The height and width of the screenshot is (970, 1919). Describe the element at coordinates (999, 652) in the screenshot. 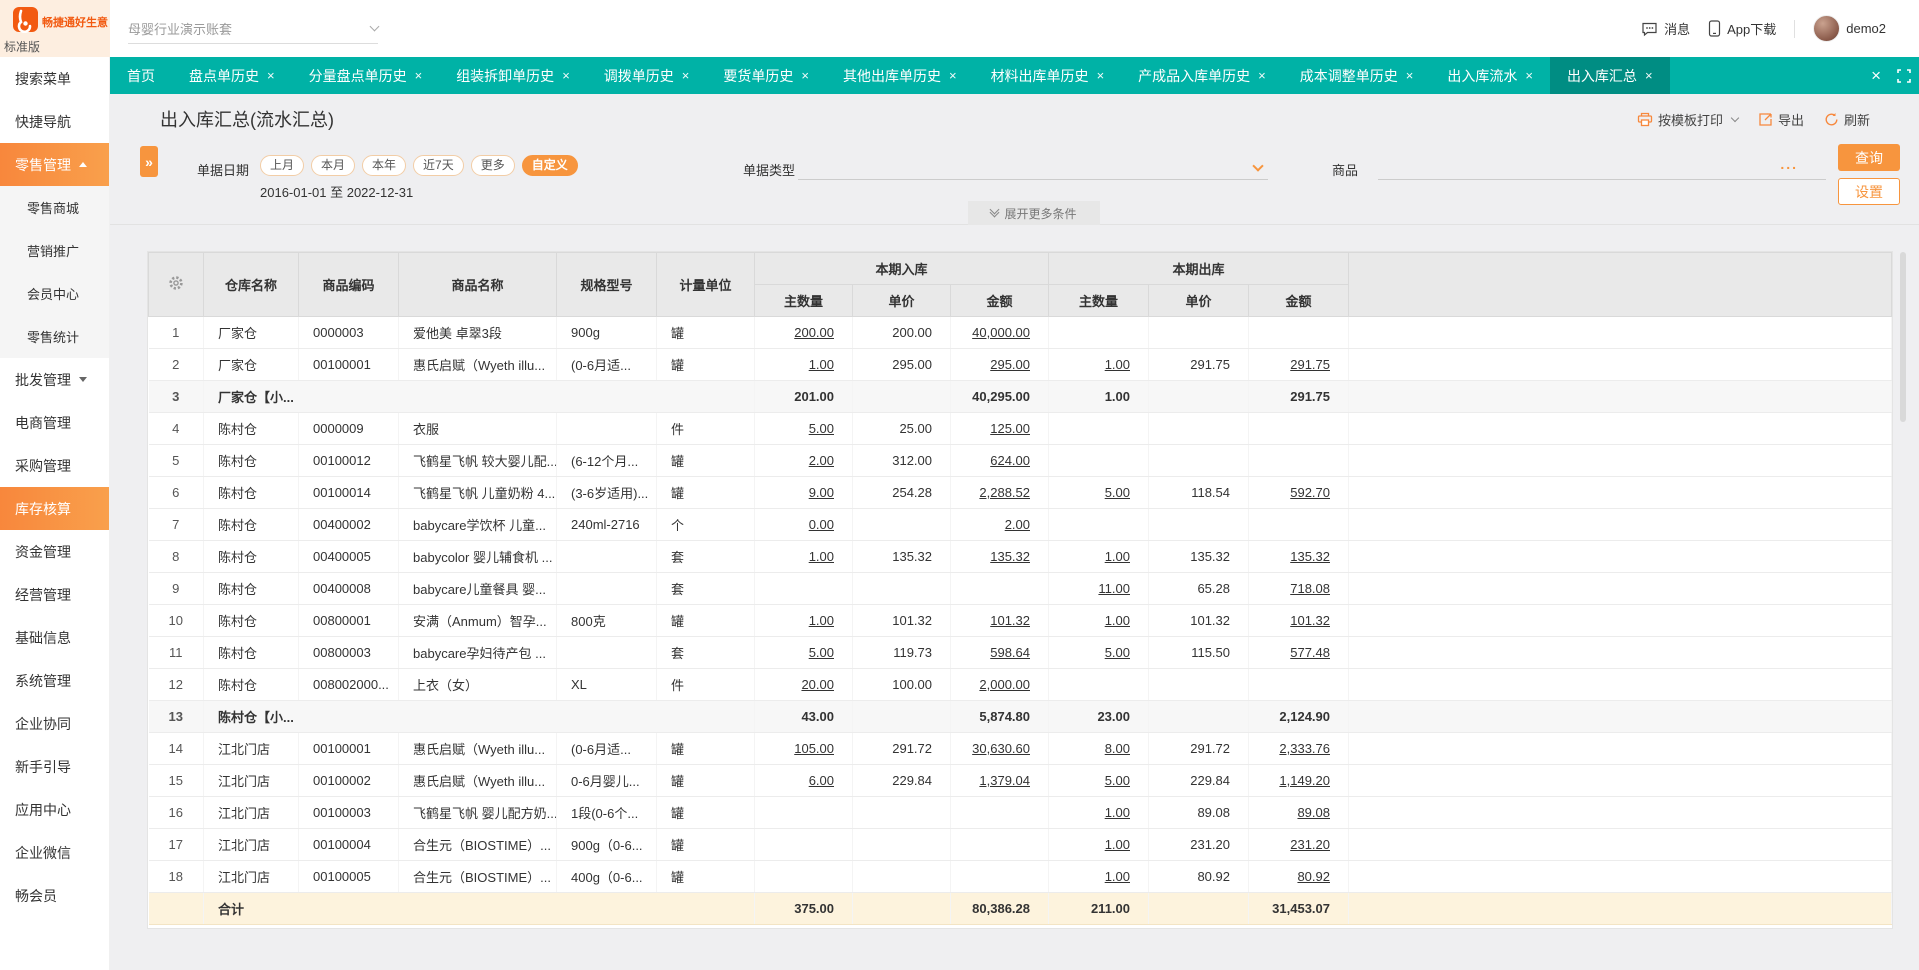

I see `cell-in-amount: 598.64` at that location.